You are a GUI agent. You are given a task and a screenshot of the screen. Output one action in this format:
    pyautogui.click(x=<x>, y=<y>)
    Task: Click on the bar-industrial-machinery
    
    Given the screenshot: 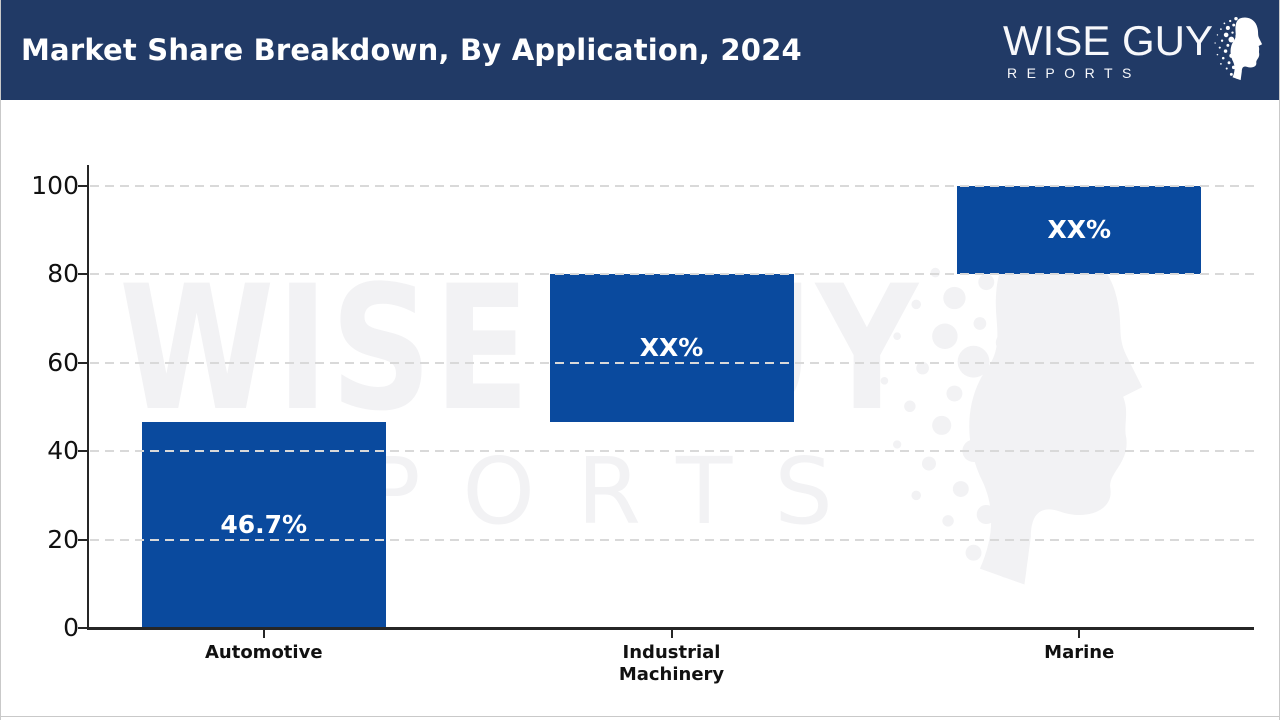 What is the action you would take?
    pyautogui.click(x=671, y=348)
    